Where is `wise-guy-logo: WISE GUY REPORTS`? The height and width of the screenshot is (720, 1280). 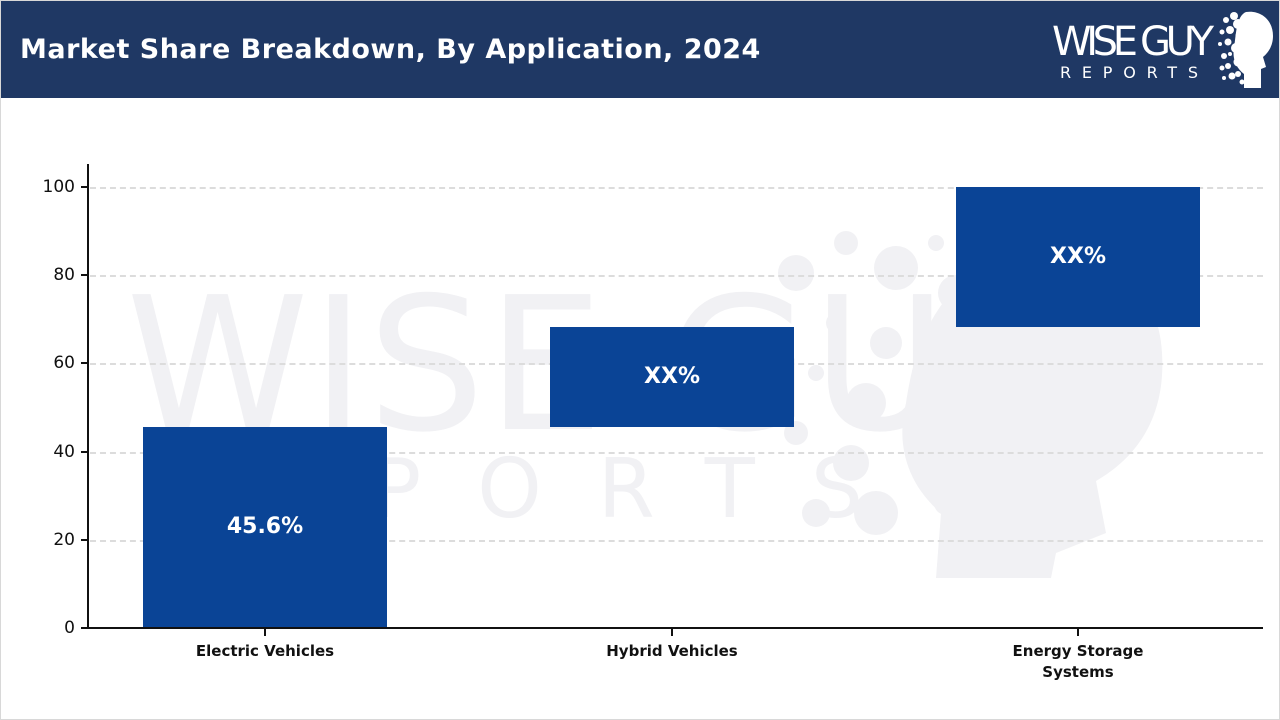 wise-guy-logo: WISE GUY REPORTS is located at coordinates (1152, 49).